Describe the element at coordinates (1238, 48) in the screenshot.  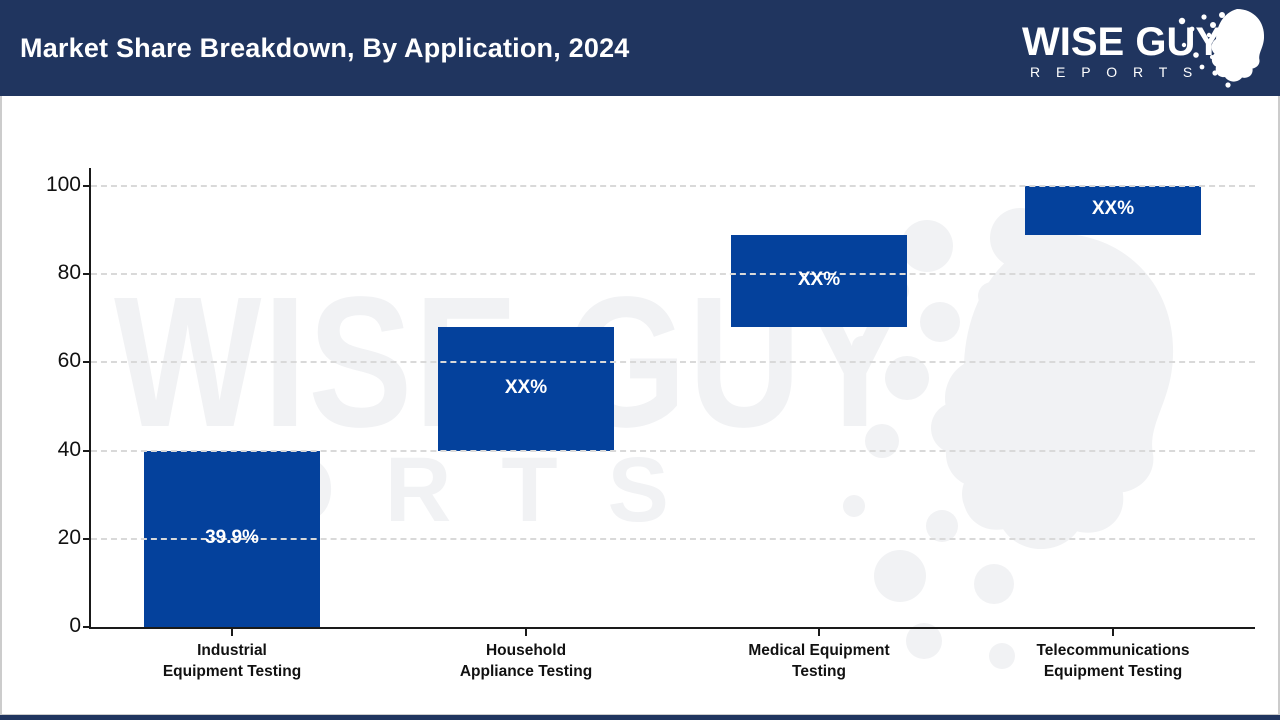
I see `head-profile-icon` at that location.